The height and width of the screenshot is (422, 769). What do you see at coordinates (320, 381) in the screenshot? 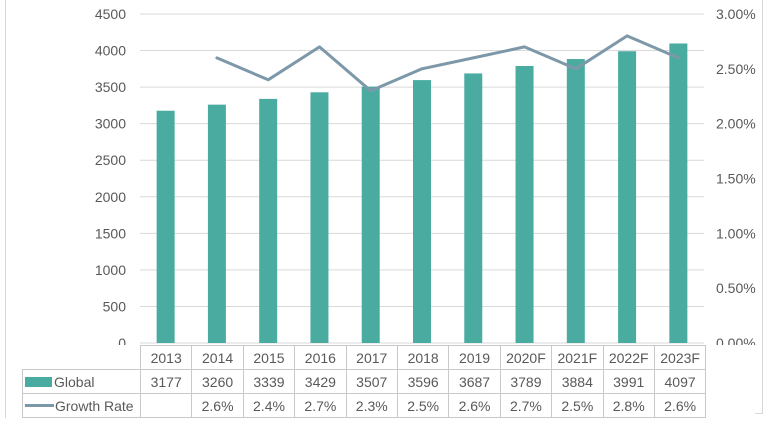
I see `global-value-cell: 3429` at bounding box center [320, 381].